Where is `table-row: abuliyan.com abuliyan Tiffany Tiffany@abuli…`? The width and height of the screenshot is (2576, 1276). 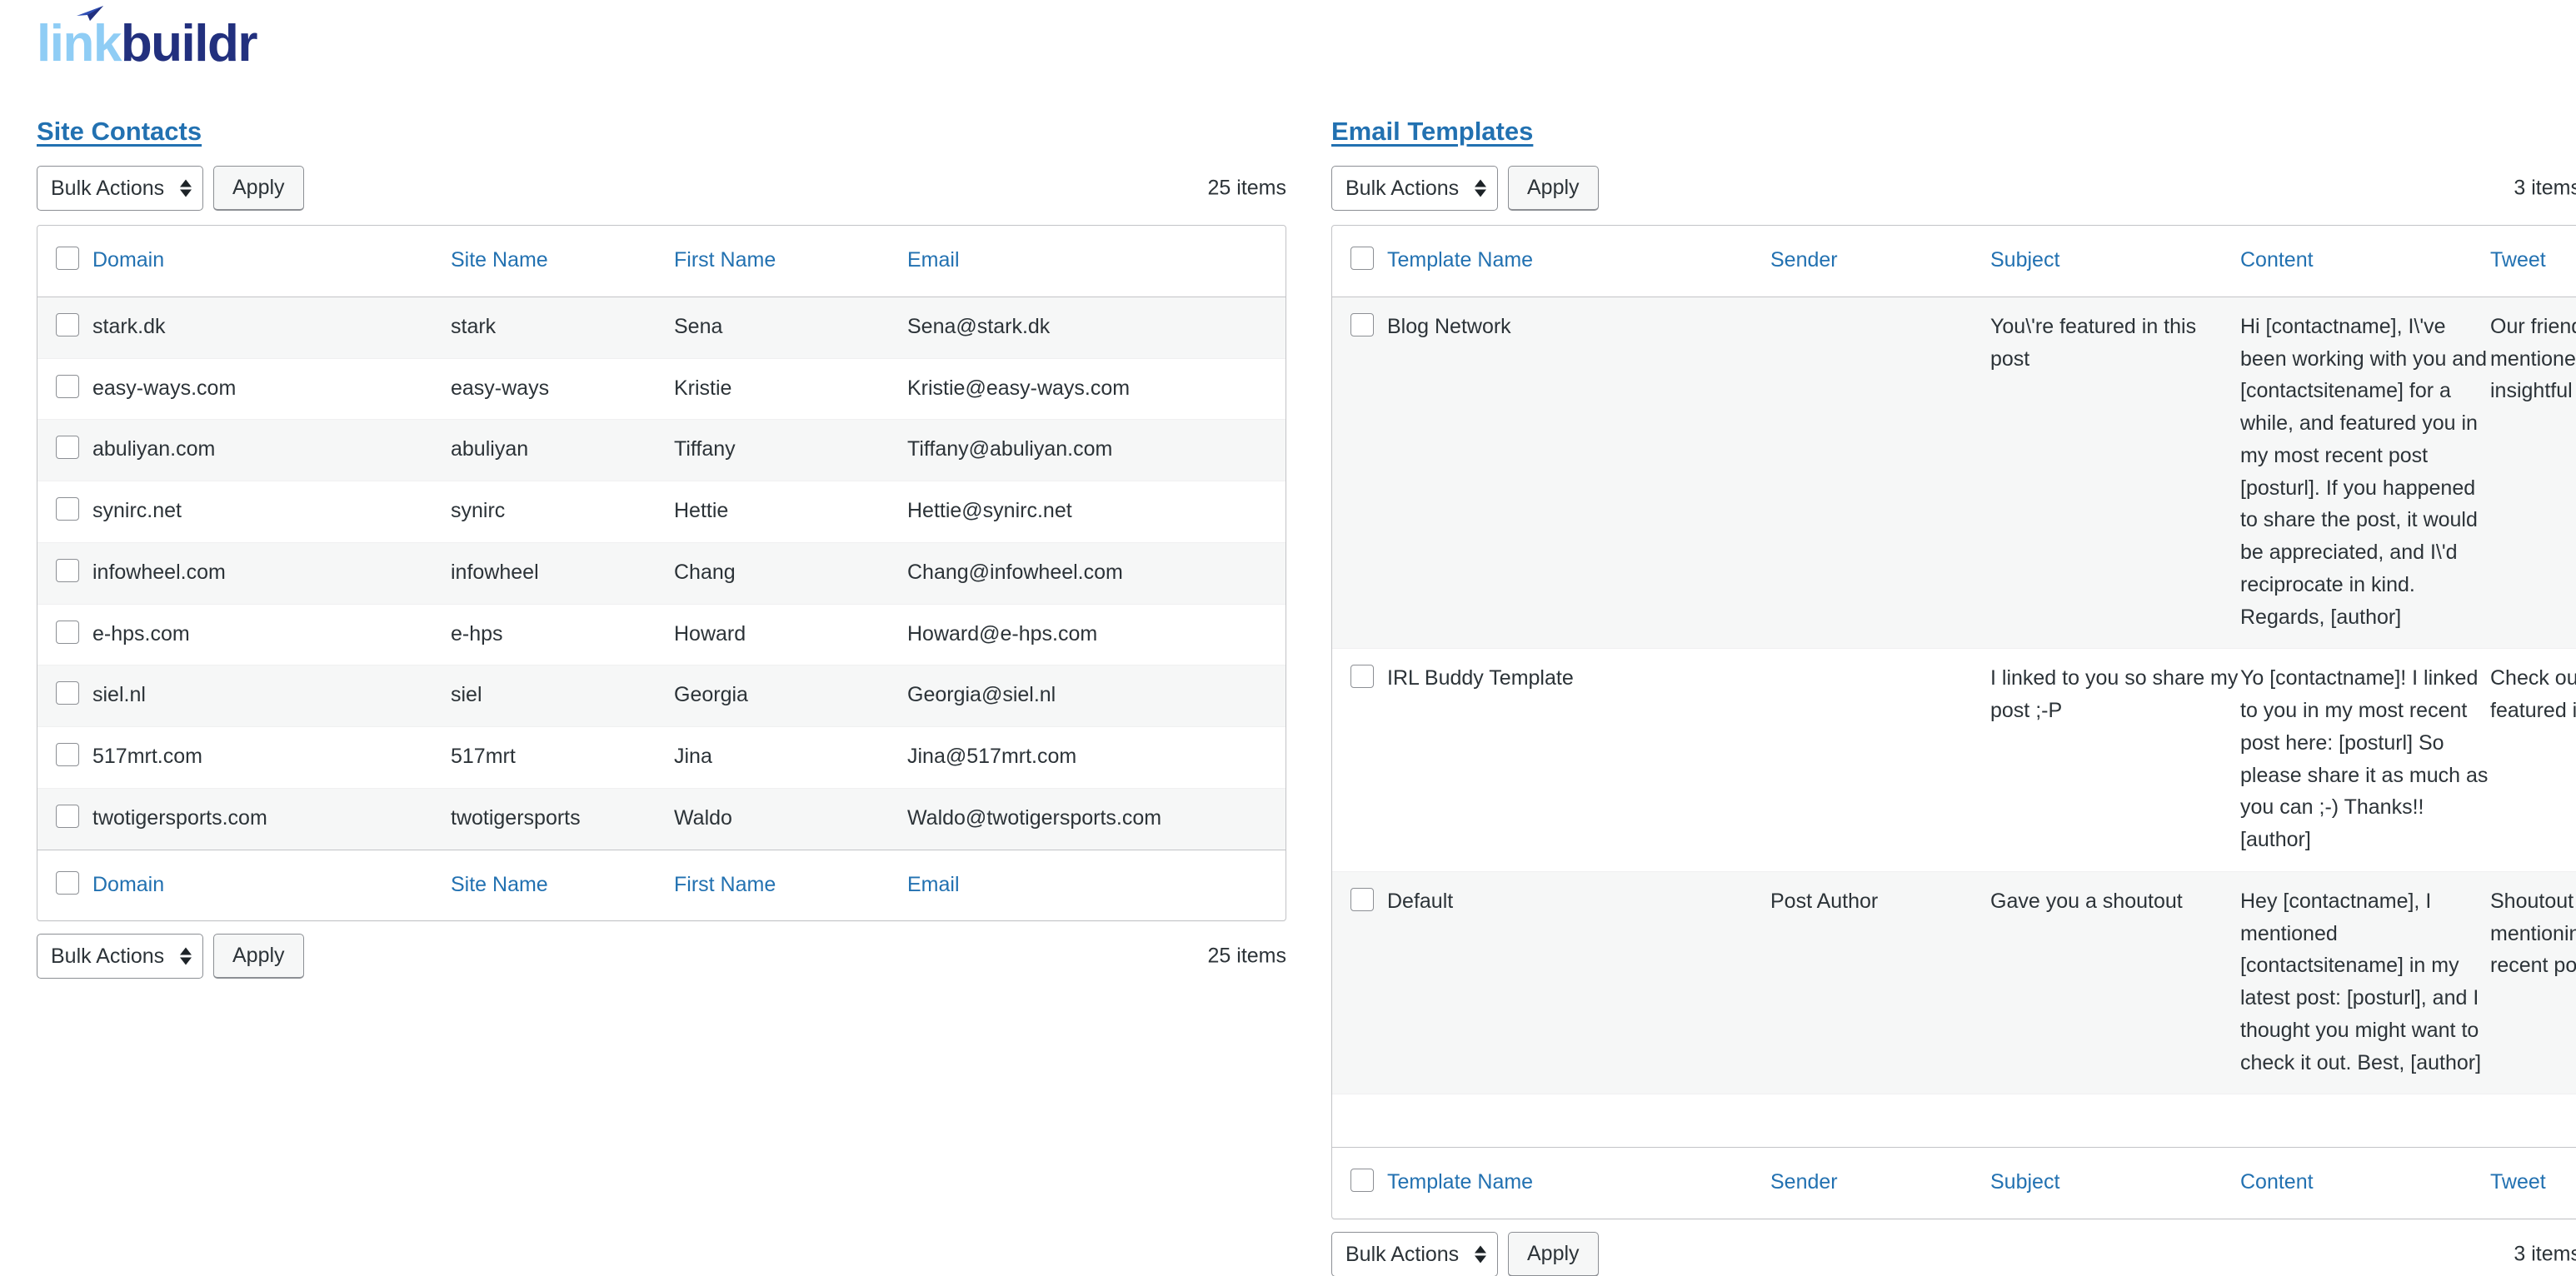 table-row: abuliyan.com abuliyan Tiffany Tiffany@abuli… is located at coordinates (661, 450).